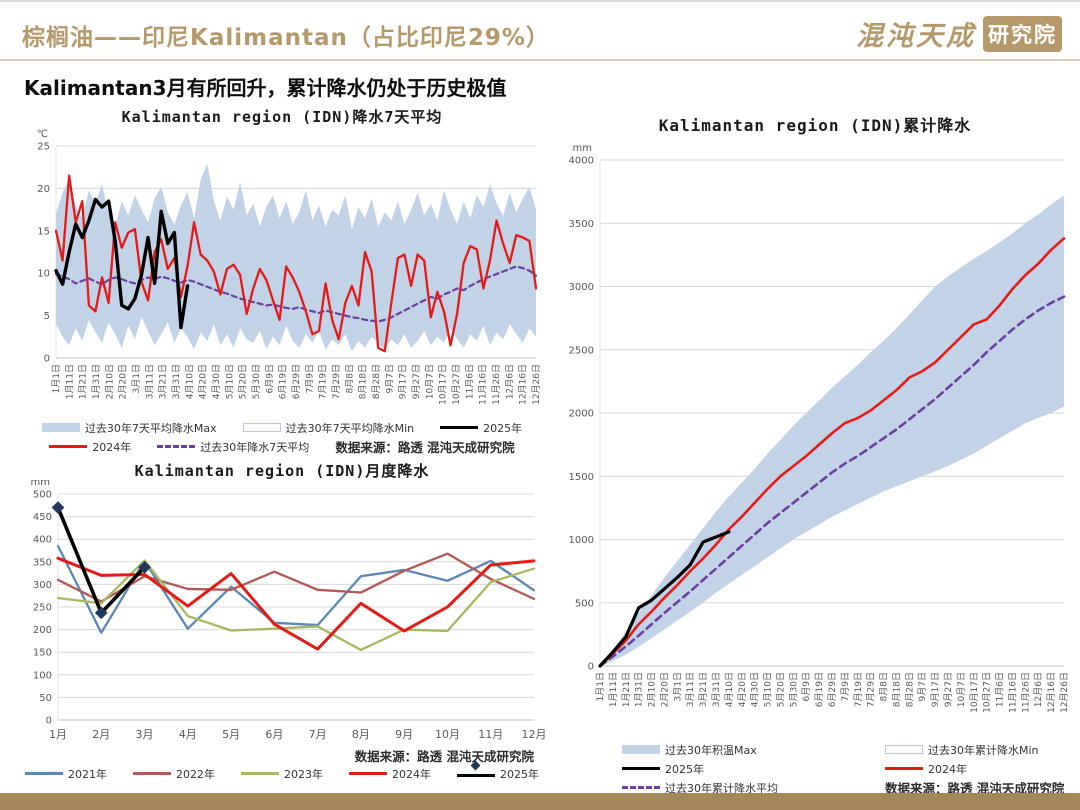  I want to click on monthly-chart-title: Kalimantan region (IDN)月度降水, so click(282, 471).